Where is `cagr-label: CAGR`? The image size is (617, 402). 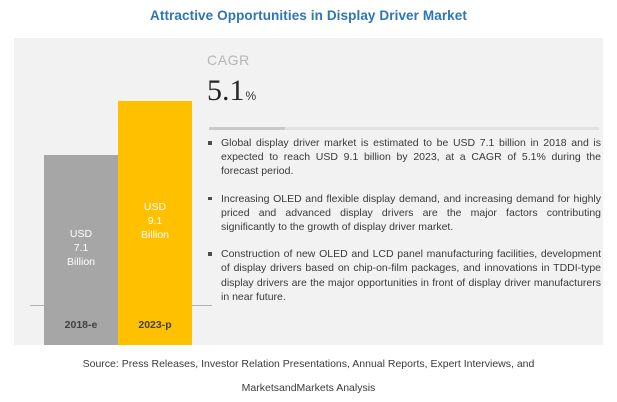
cagr-label: CAGR is located at coordinates (228, 60).